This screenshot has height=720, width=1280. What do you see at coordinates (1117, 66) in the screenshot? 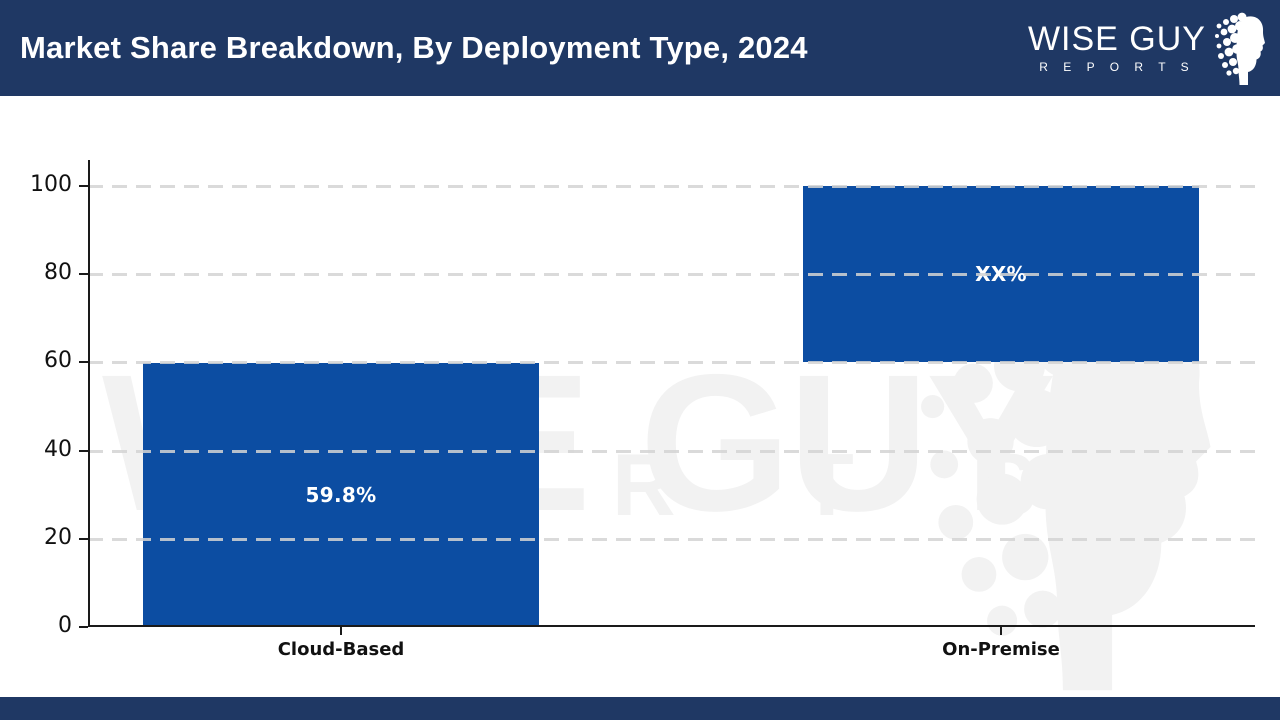
I see `logo-reports-text: R E P O R T S` at bounding box center [1117, 66].